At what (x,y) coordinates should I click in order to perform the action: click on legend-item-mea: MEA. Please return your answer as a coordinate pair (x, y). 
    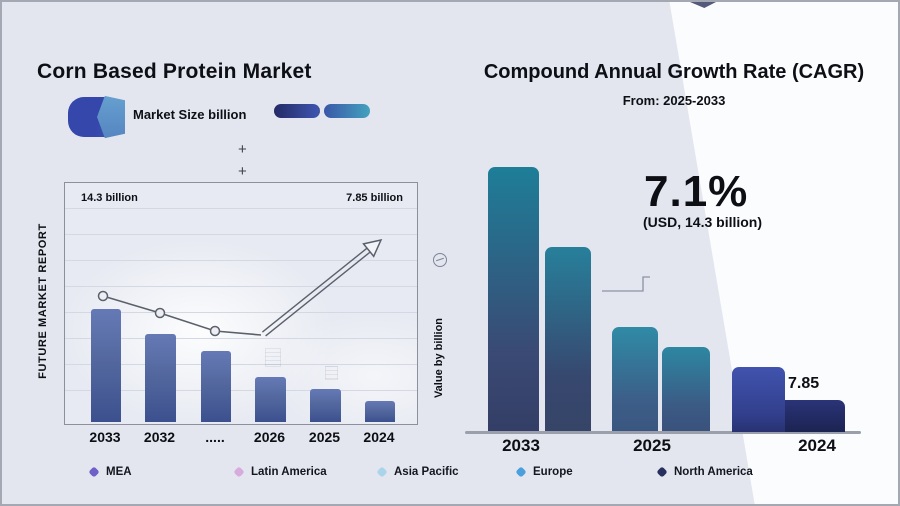
    Looking at the image, I should click on (110, 472).